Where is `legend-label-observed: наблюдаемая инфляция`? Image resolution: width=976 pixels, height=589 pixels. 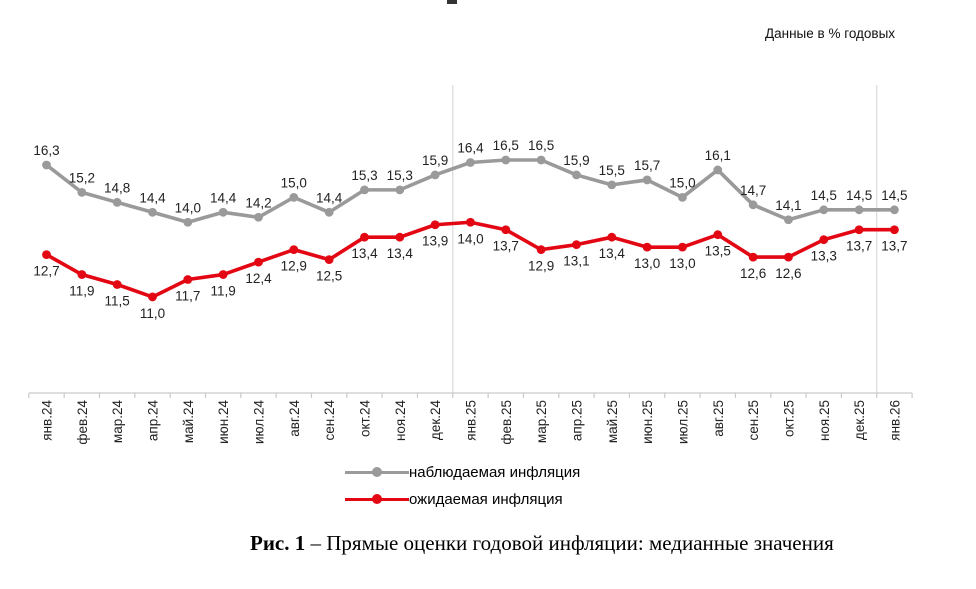 legend-label-observed: наблюдаемая инфляция is located at coordinates (495, 472).